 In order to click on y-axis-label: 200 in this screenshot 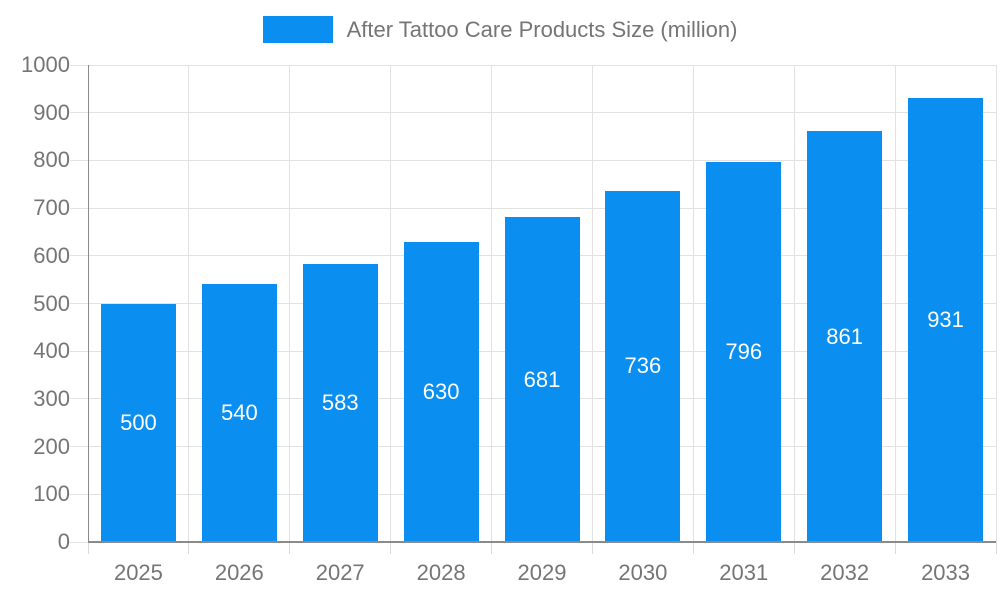, I will do `click(51, 446)`.